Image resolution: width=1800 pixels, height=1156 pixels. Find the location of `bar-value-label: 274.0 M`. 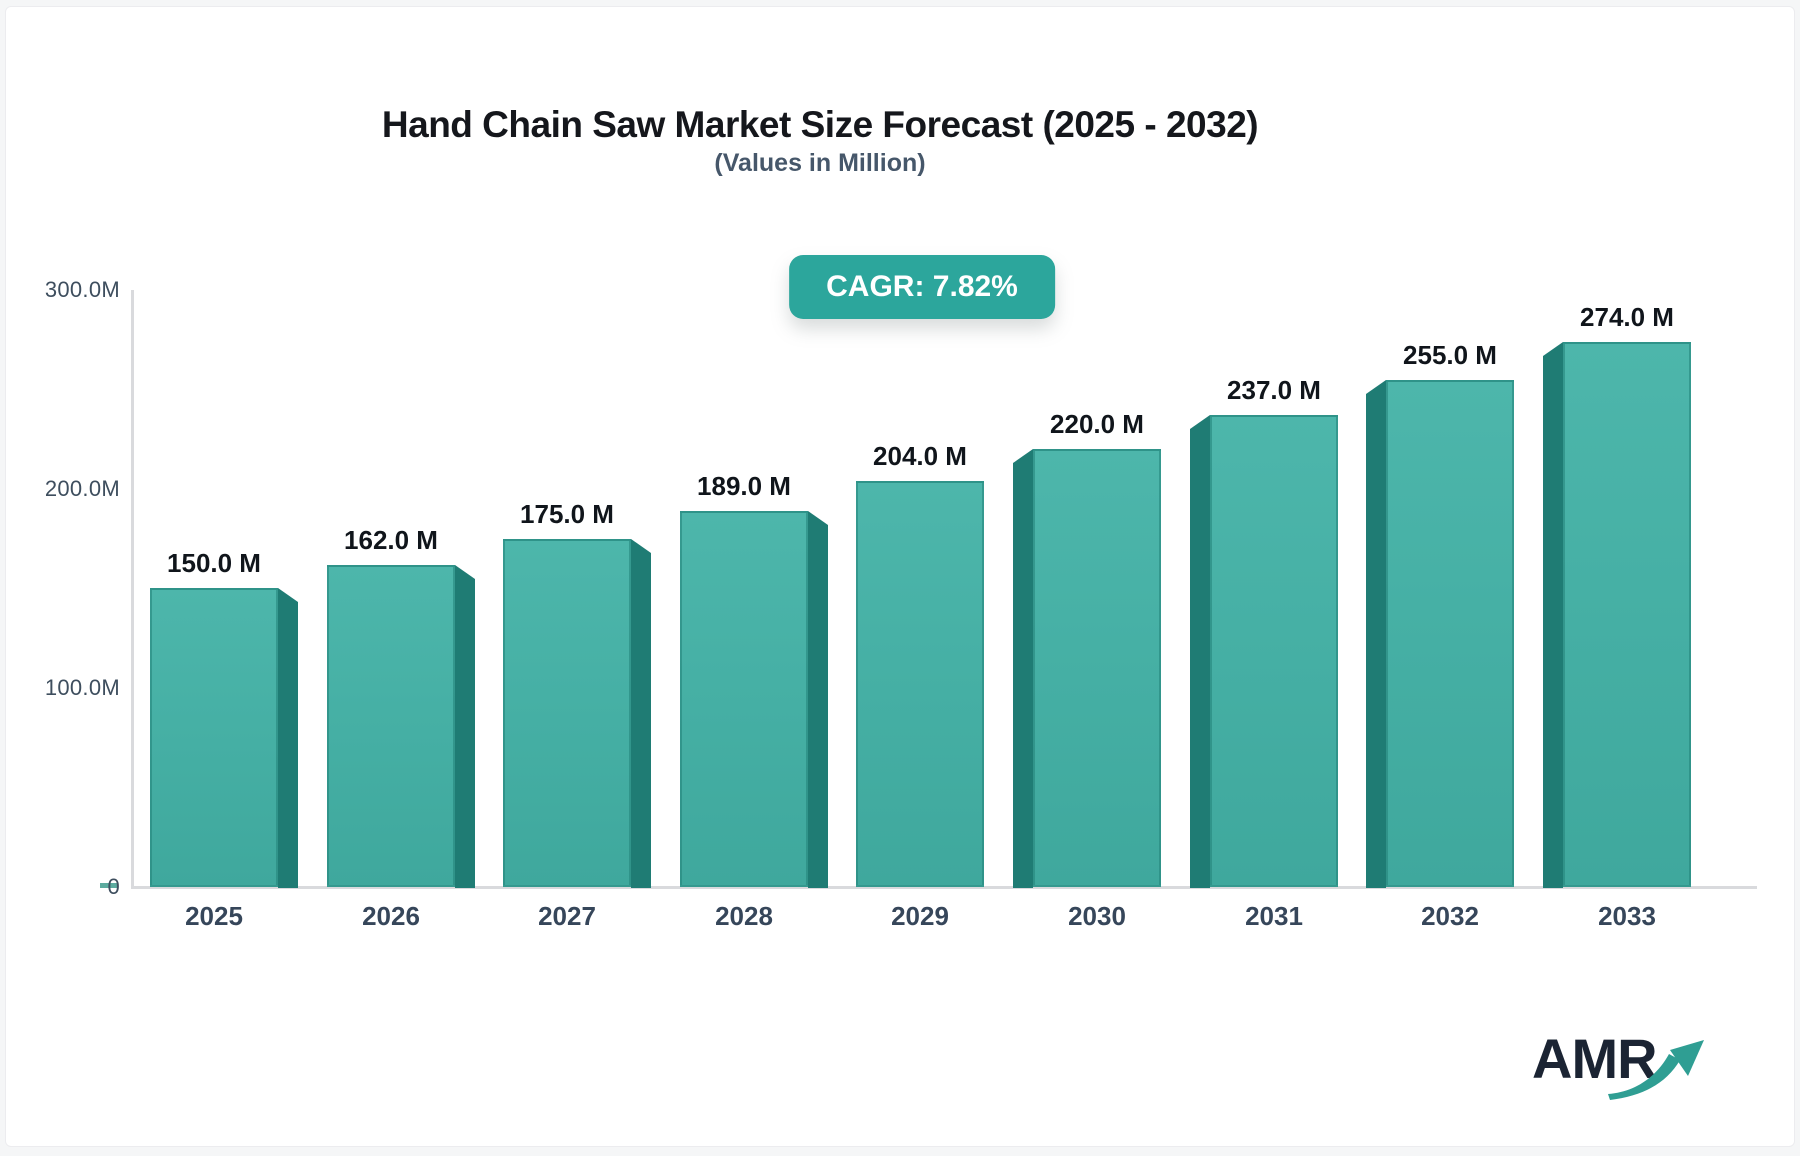

bar-value-label: 274.0 M is located at coordinates (1627, 317).